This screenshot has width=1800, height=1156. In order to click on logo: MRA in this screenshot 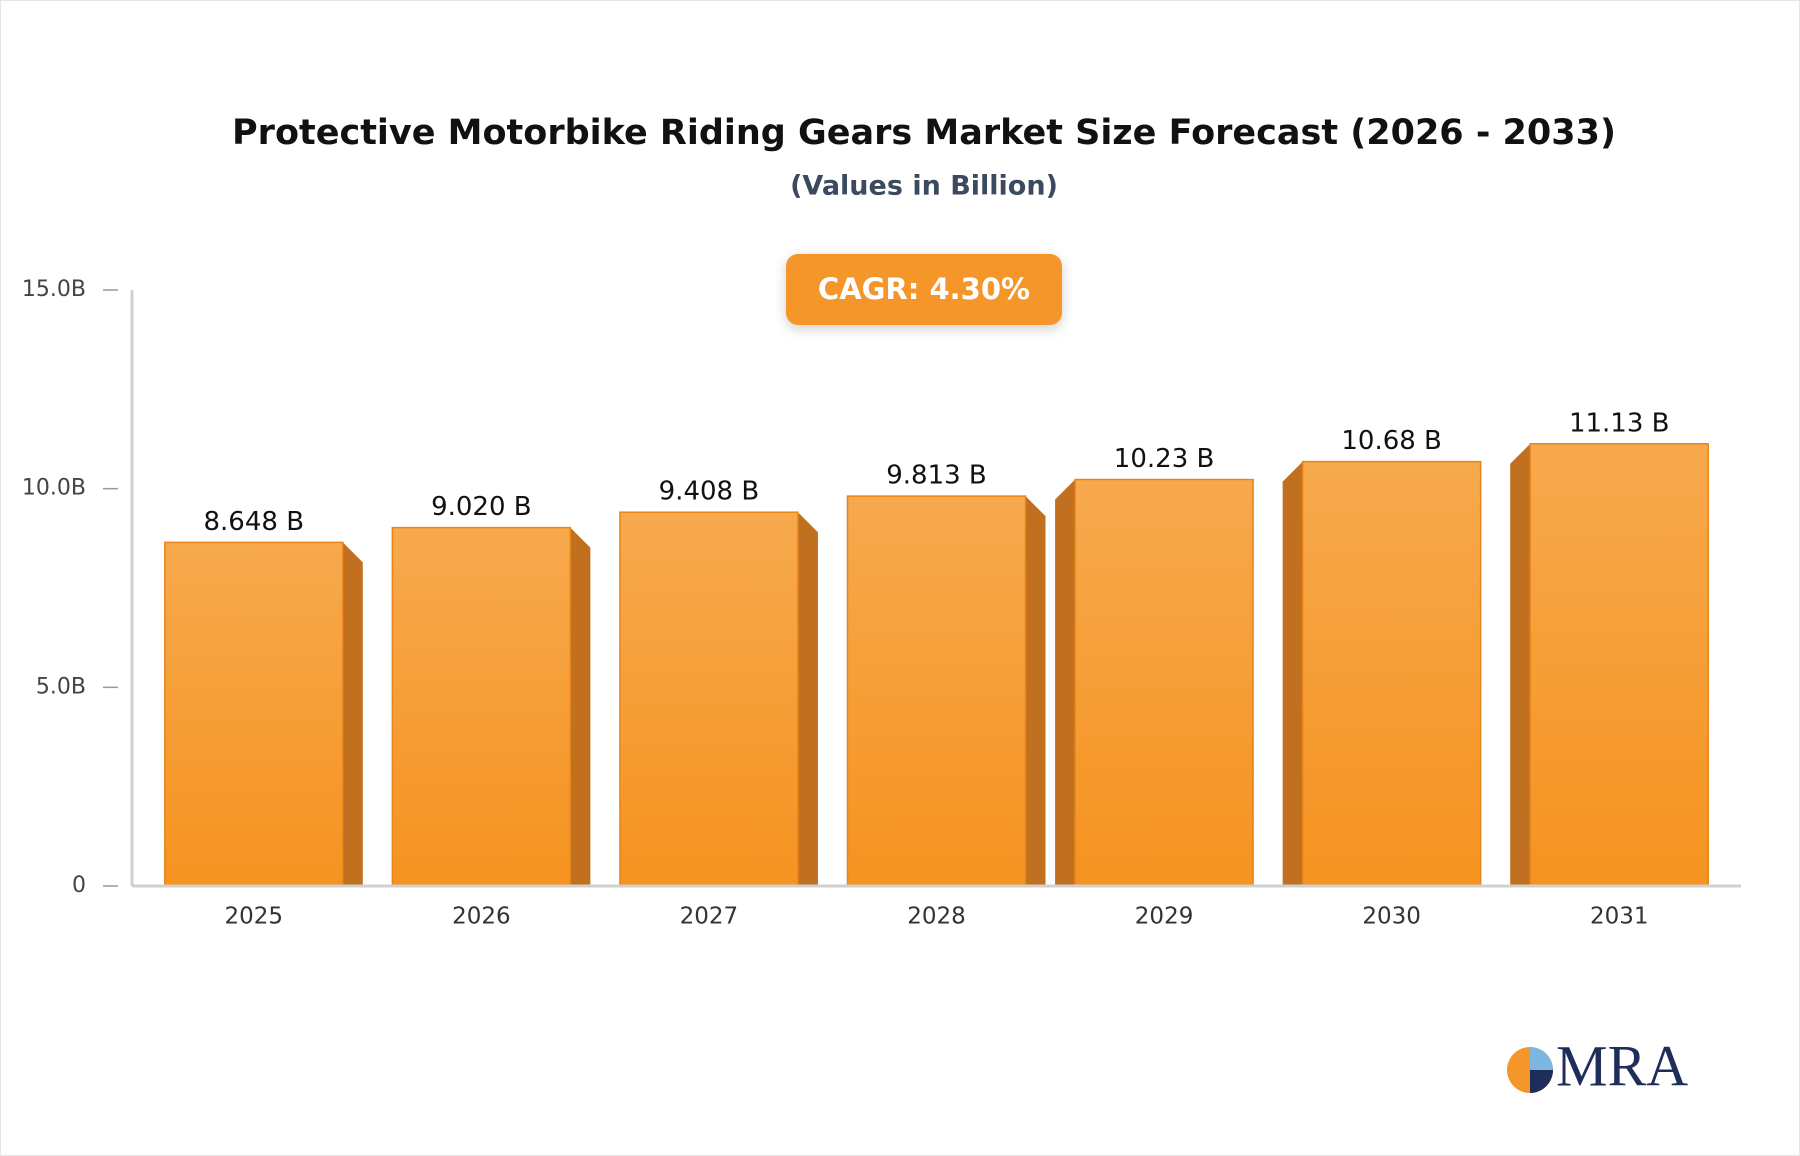, I will do `click(1597, 1065)`.